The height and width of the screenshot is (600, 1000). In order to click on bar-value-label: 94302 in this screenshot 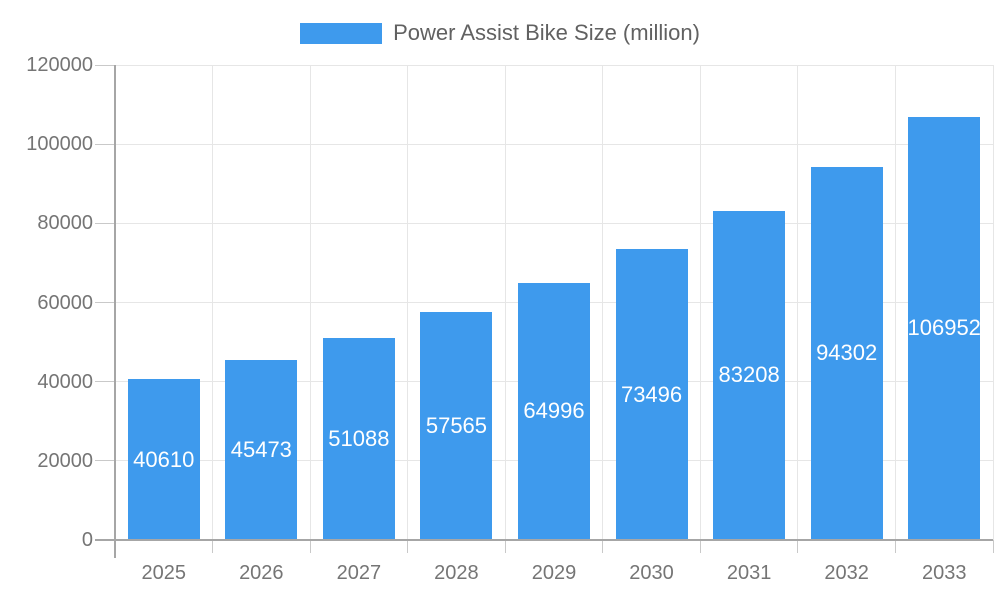, I will do `click(847, 353)`.